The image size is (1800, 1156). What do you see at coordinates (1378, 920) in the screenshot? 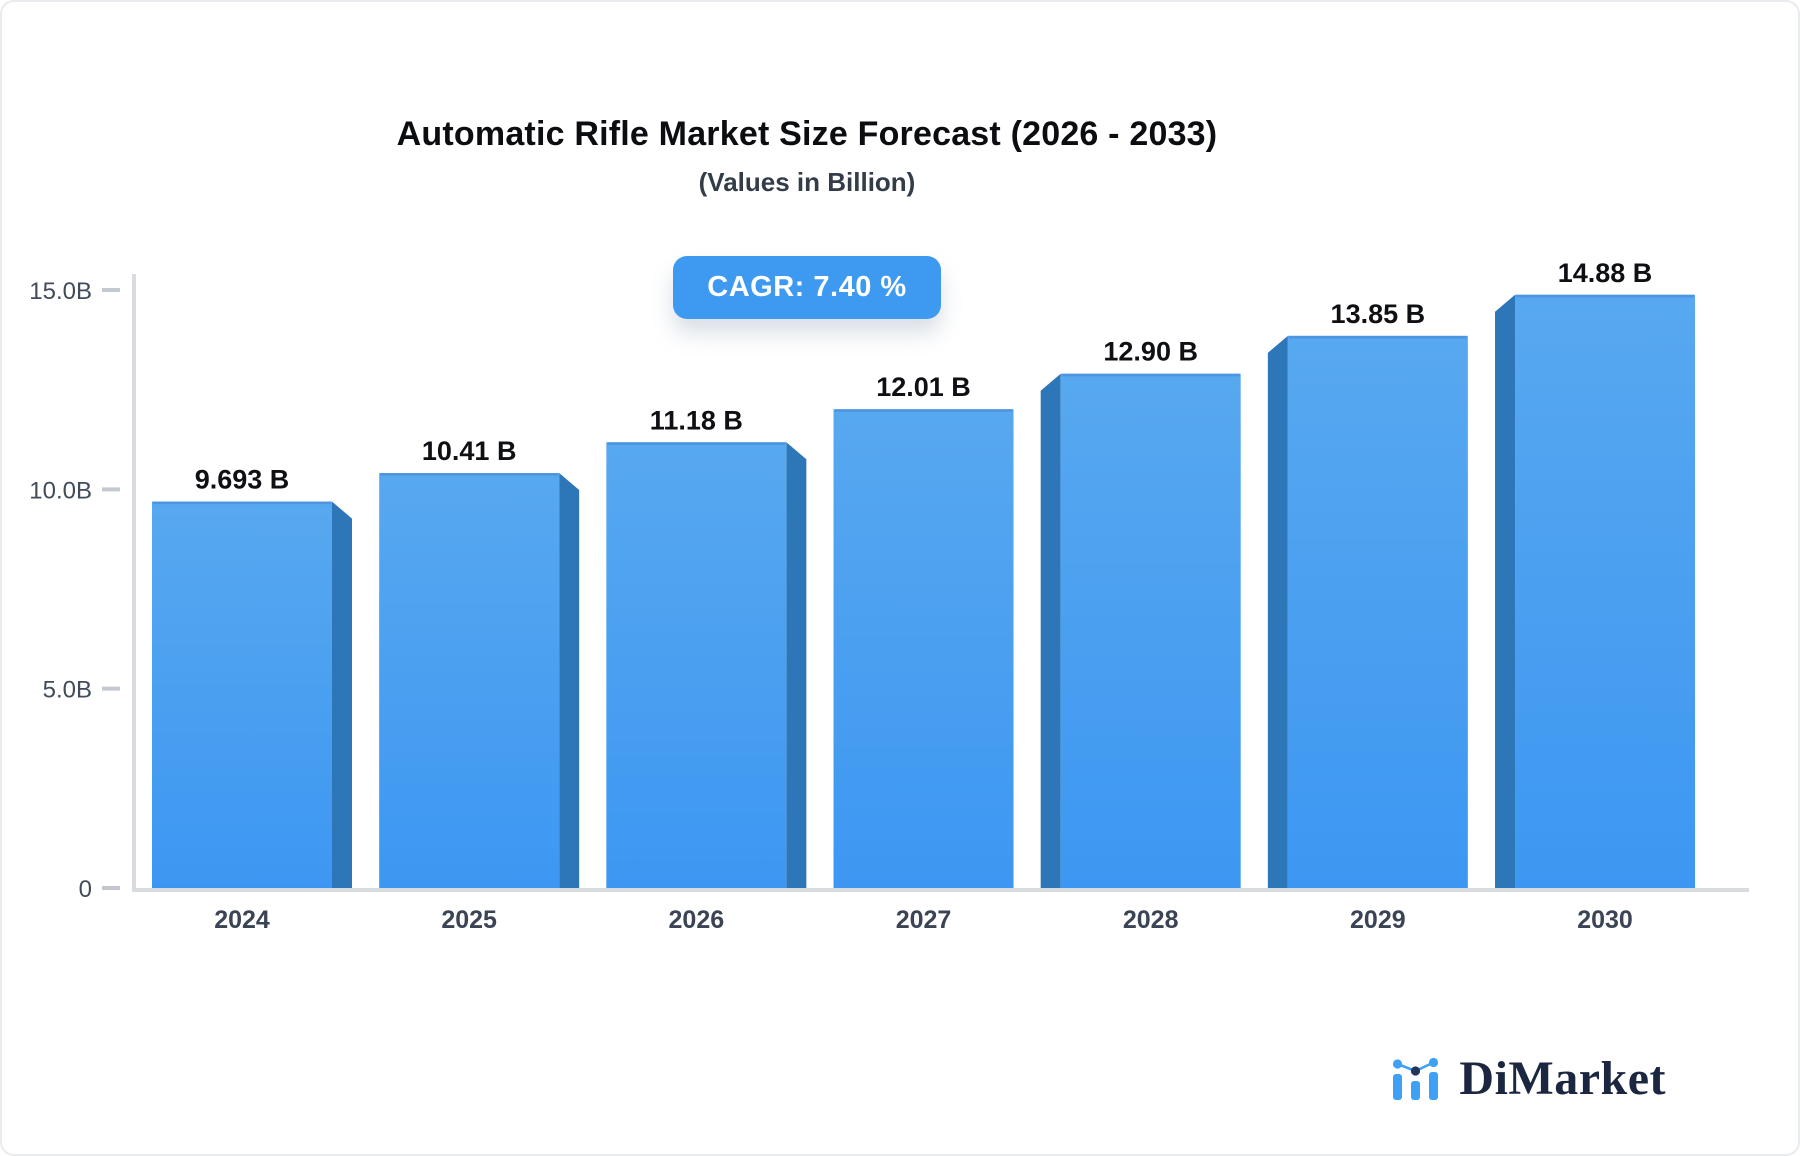
I see `x-axis-label: 2029` at bounding box center [1378, 920].